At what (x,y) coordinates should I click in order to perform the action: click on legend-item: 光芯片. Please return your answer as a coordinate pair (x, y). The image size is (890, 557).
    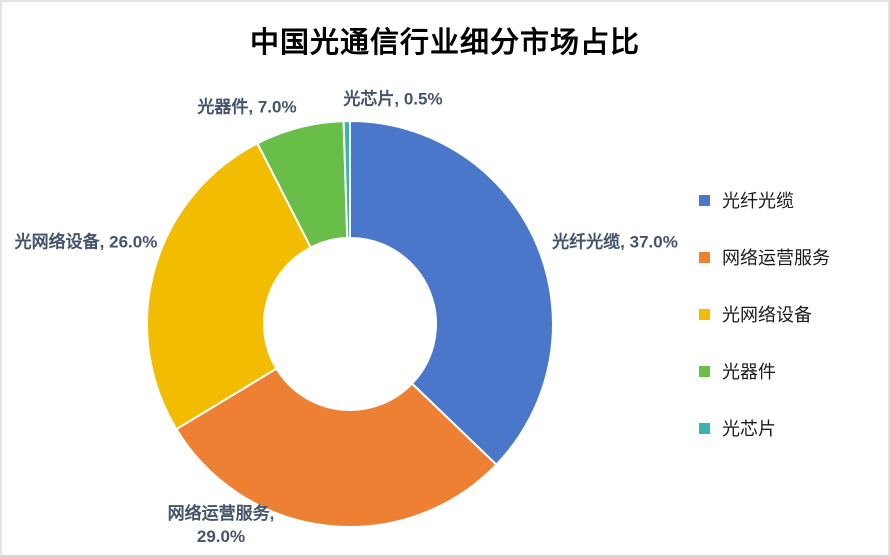
    Looking at the image, I should click on (764, 428).